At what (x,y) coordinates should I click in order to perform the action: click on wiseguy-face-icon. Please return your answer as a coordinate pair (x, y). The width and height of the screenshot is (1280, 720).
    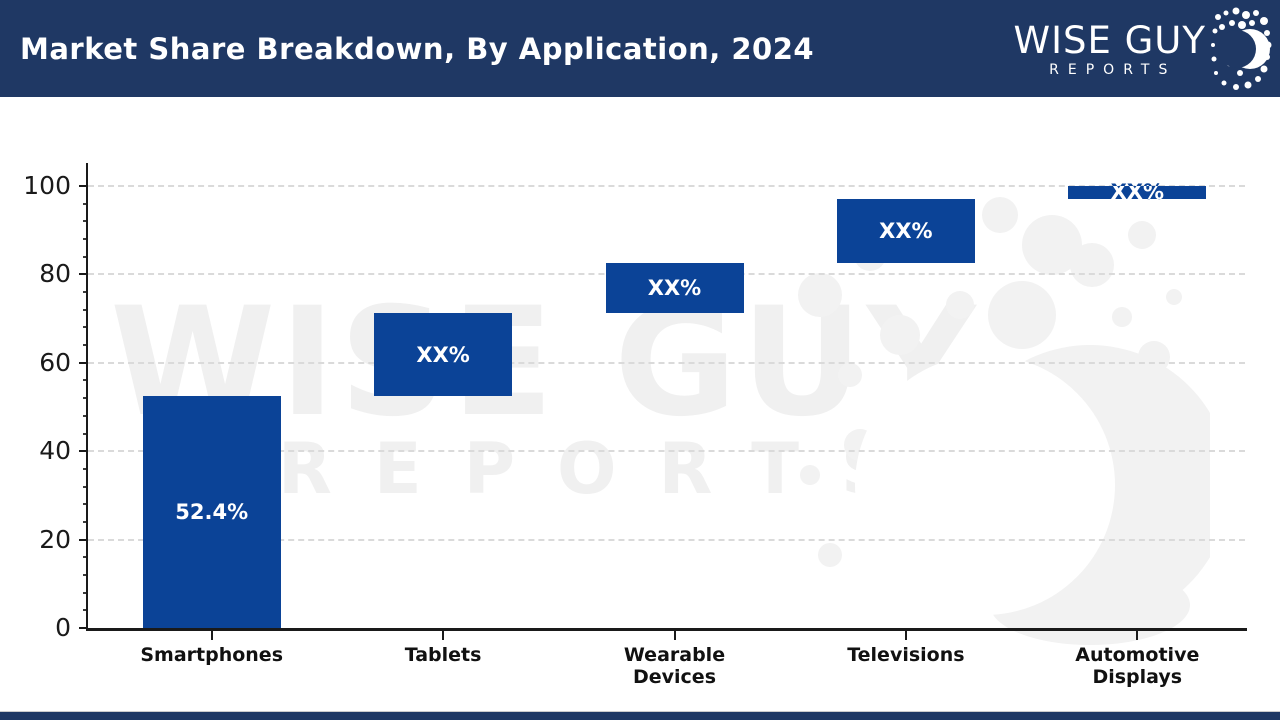
    Looking at the image, I should click on (1241, 48).